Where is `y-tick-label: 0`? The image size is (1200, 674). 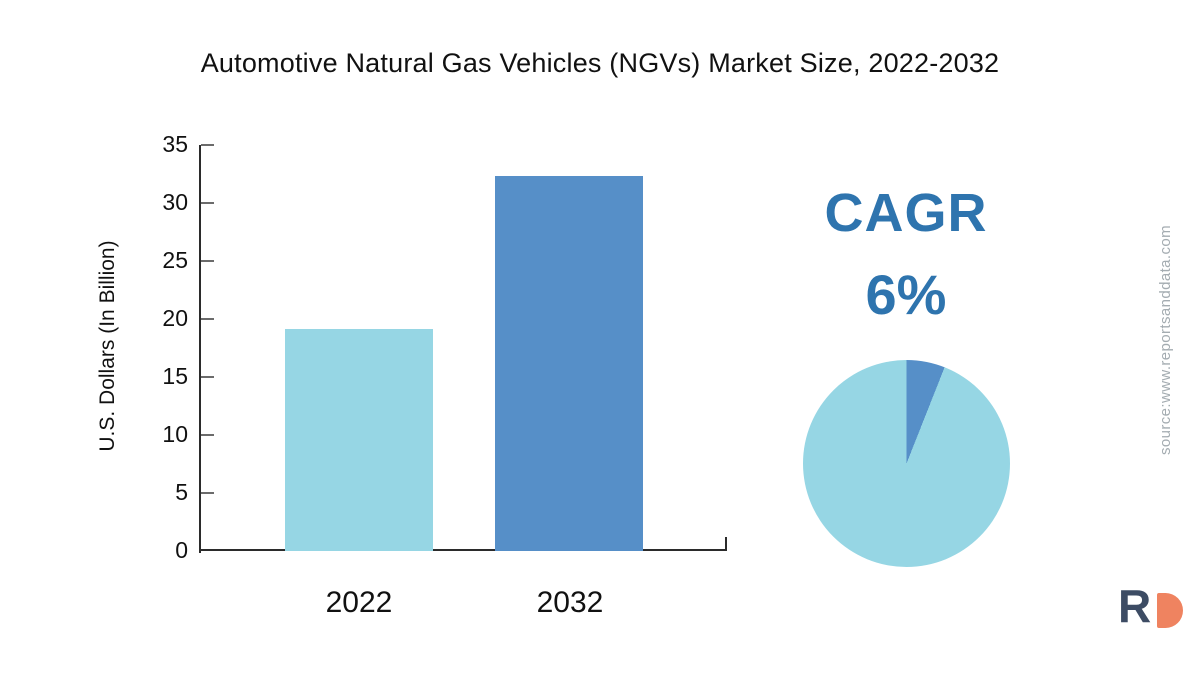
y-tick-label: 0 is located at coordinates (181, 550).